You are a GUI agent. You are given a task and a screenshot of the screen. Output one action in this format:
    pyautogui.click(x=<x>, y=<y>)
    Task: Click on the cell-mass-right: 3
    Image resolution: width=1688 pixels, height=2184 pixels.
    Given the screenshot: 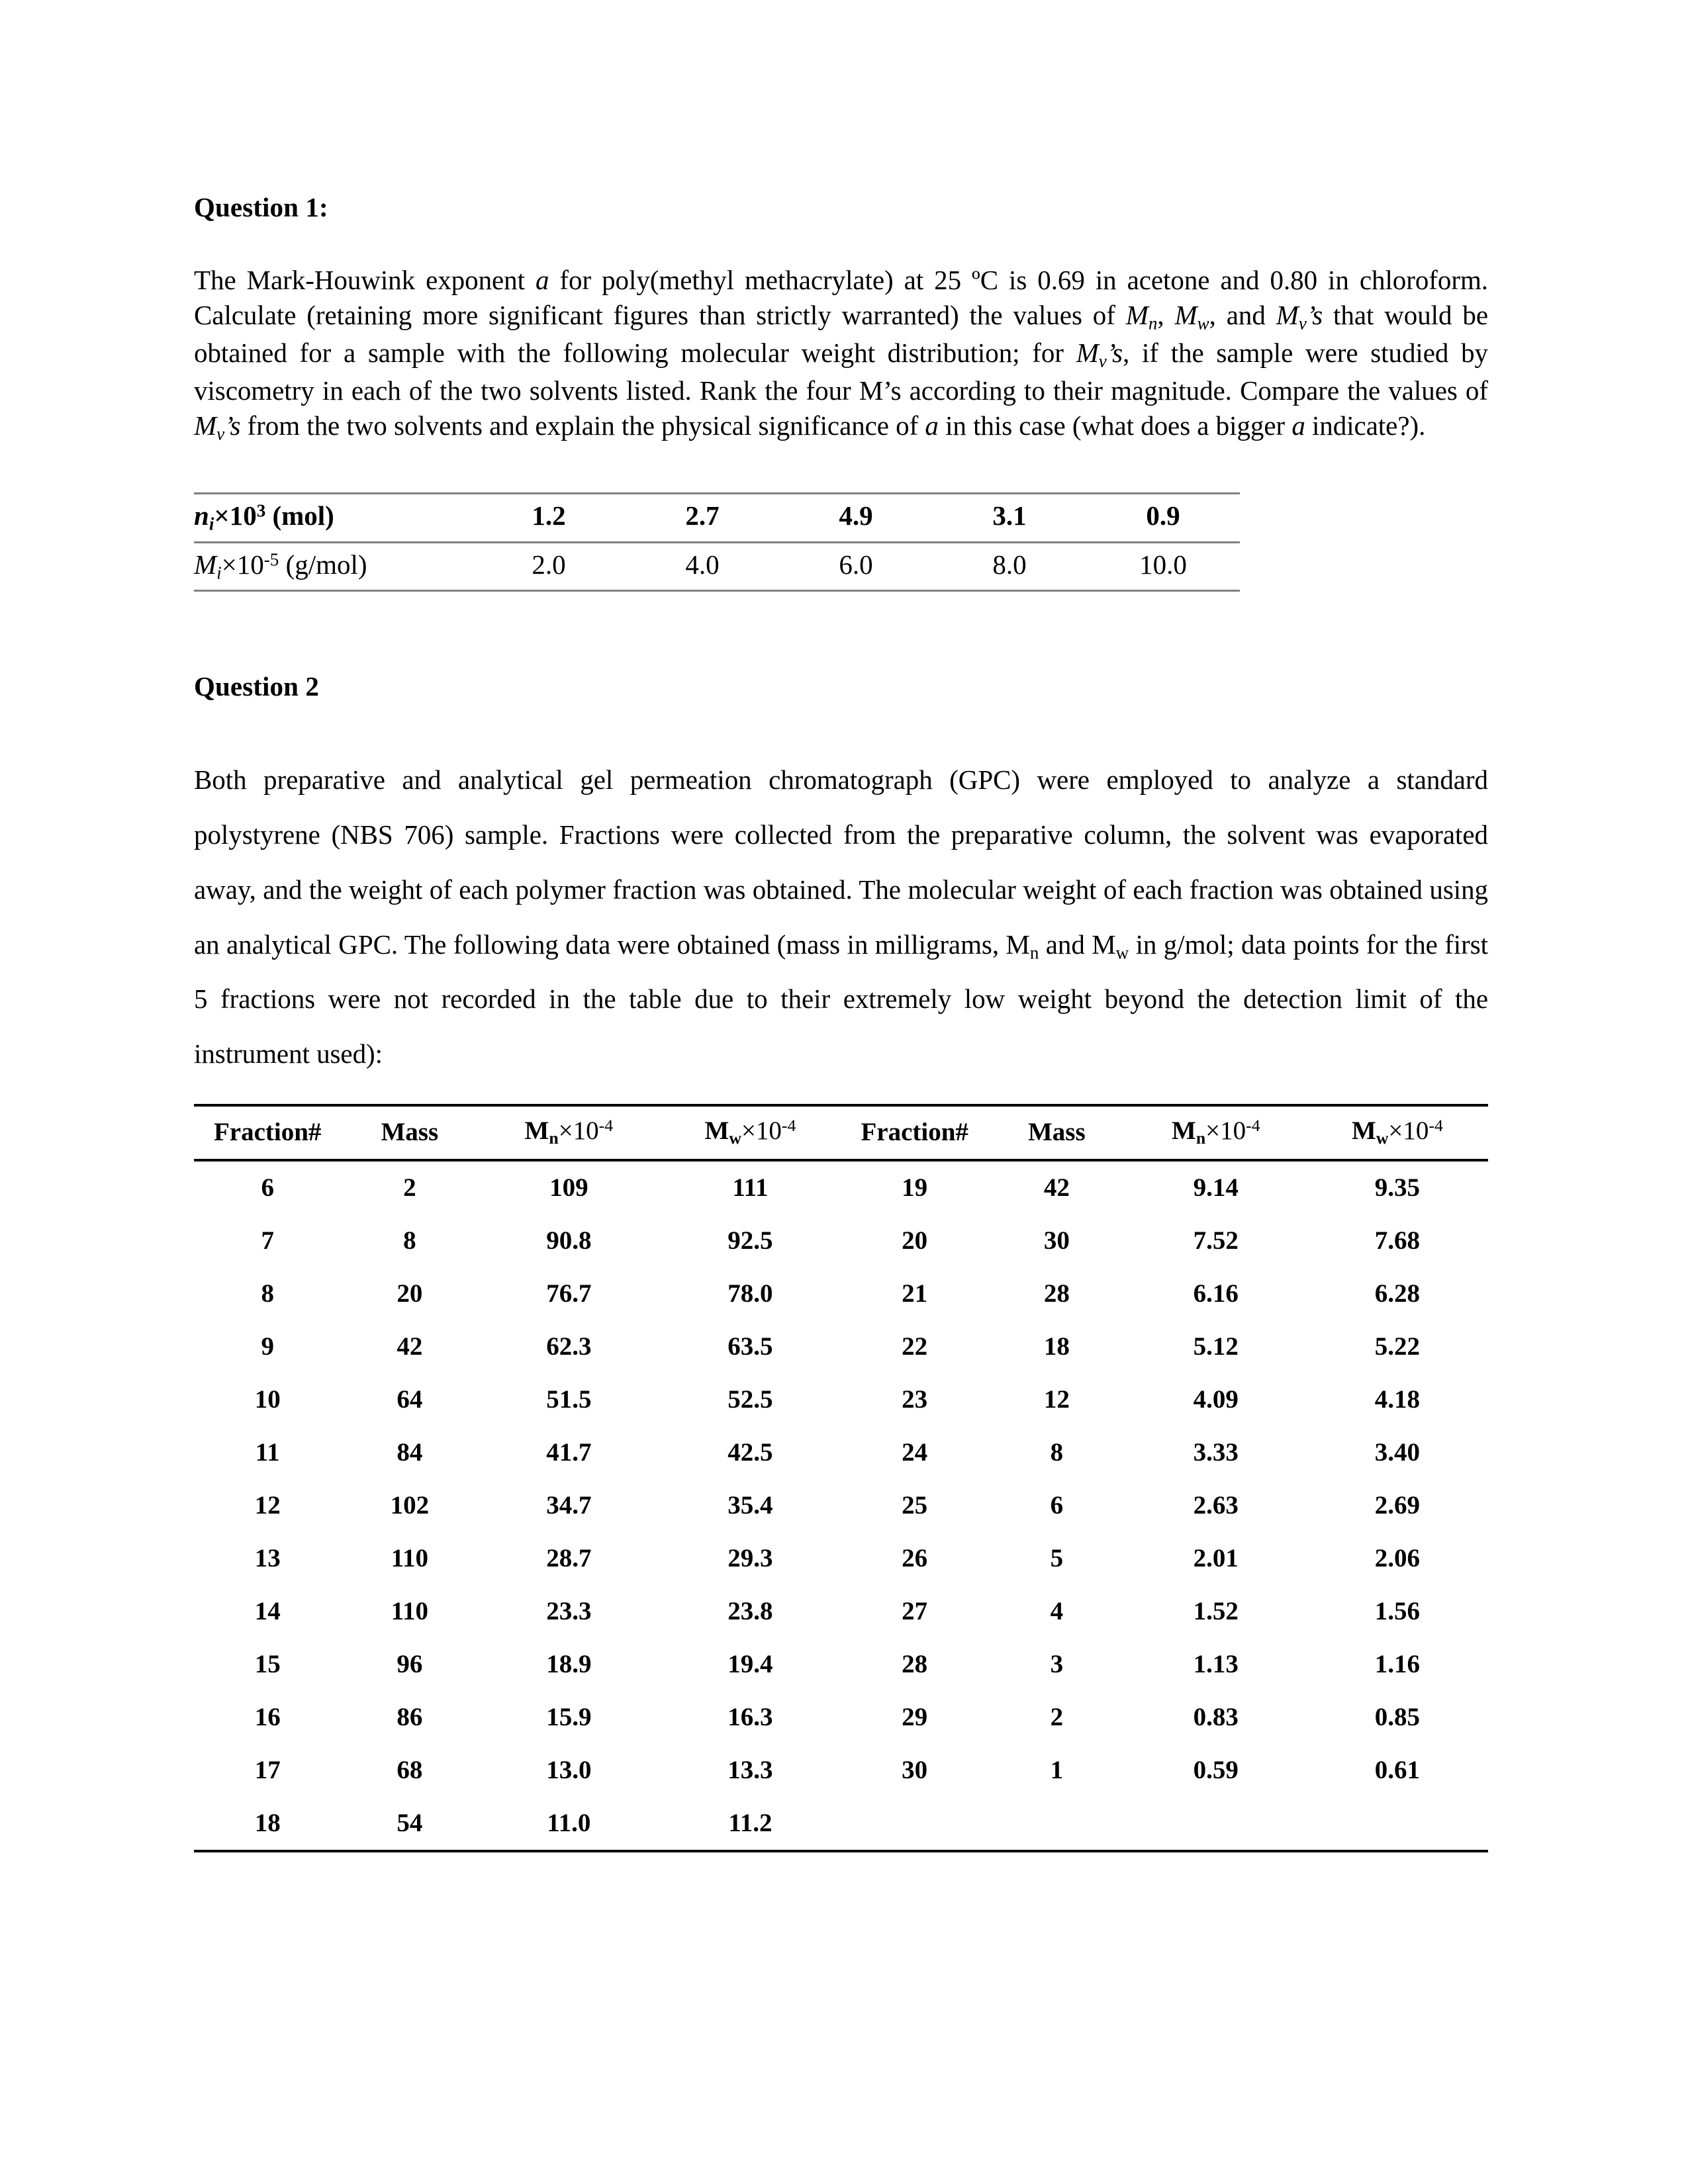 What is the action you would take?
    pyautogui.click(x=1057, y=1664)
    